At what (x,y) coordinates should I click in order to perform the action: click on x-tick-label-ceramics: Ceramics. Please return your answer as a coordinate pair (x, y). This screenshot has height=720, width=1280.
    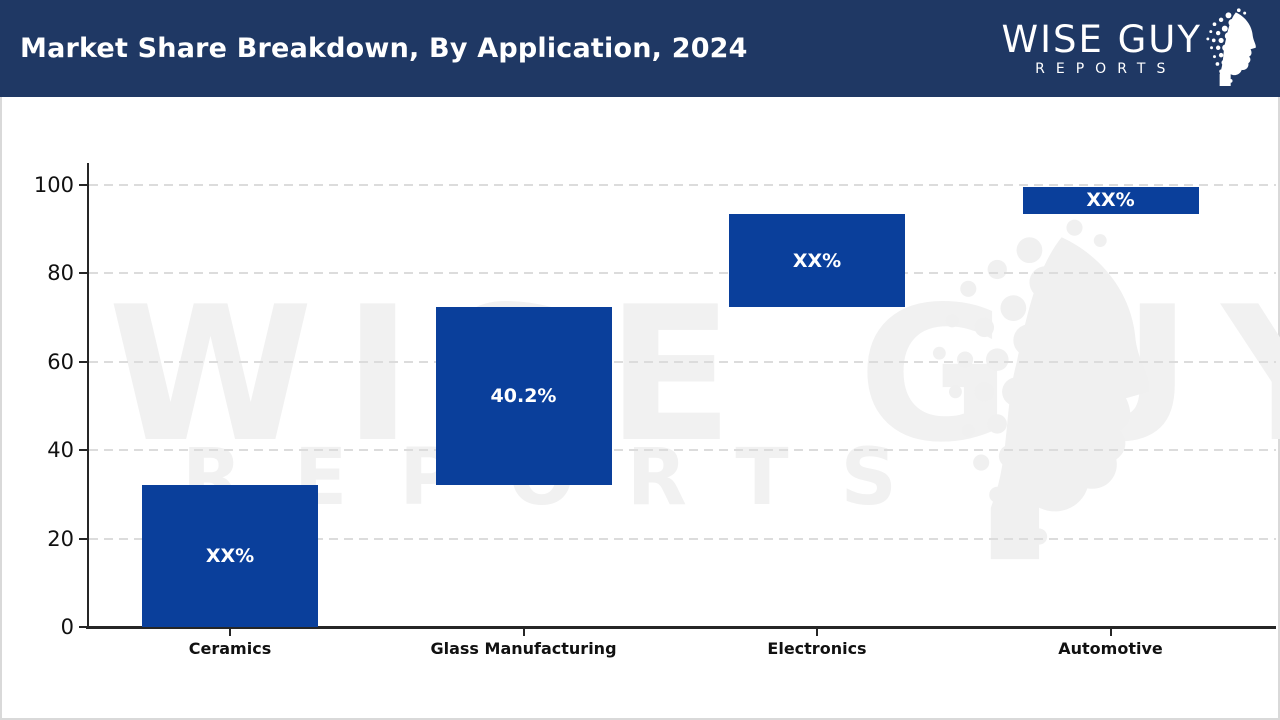
    Looking at the image, I should click on (230, 648).